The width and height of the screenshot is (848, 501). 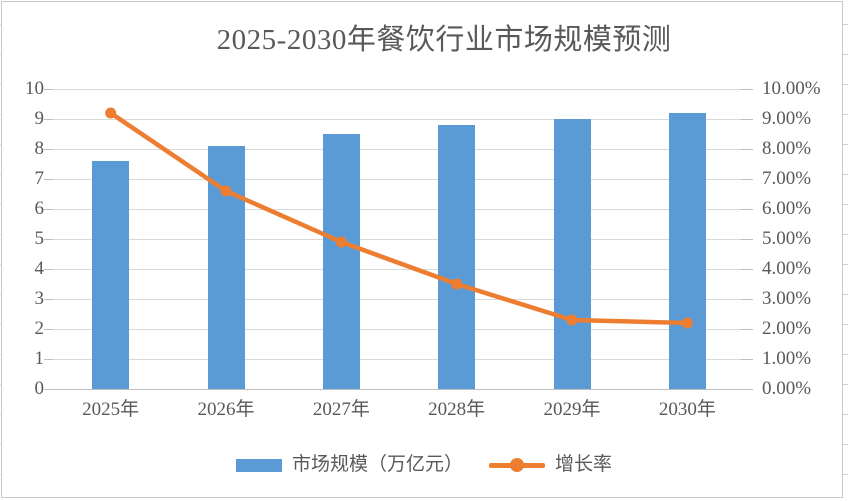 What do you see at coordinates (791, 88) in the screenshot?
I see `right-axis-tick-label: 10.00%` at bounding box center [791, 88].